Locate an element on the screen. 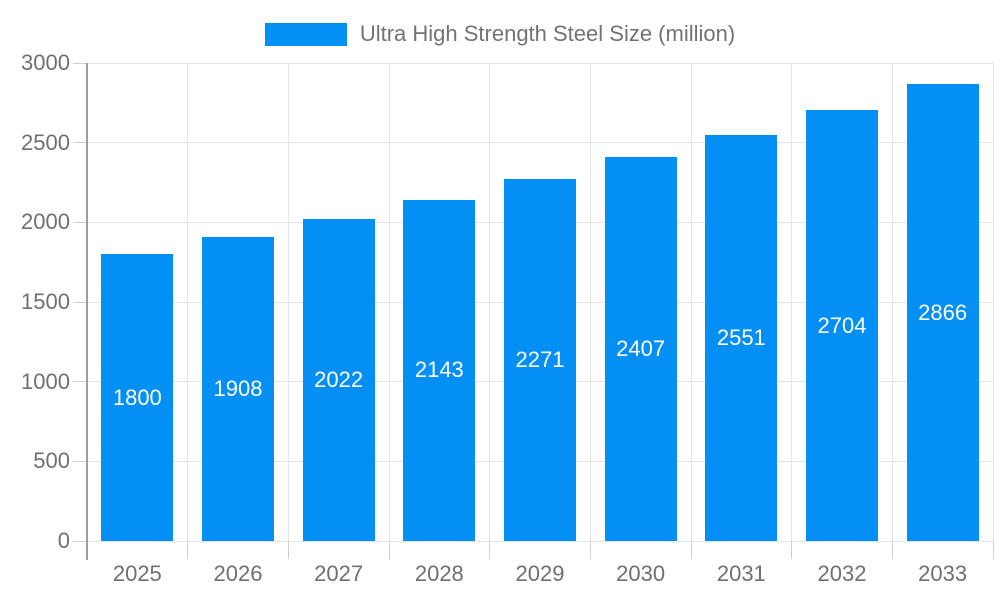 Image resolution: width=1000 pixels, height=600 pixels. bar: 2022 is located at coordinates (338, 379).